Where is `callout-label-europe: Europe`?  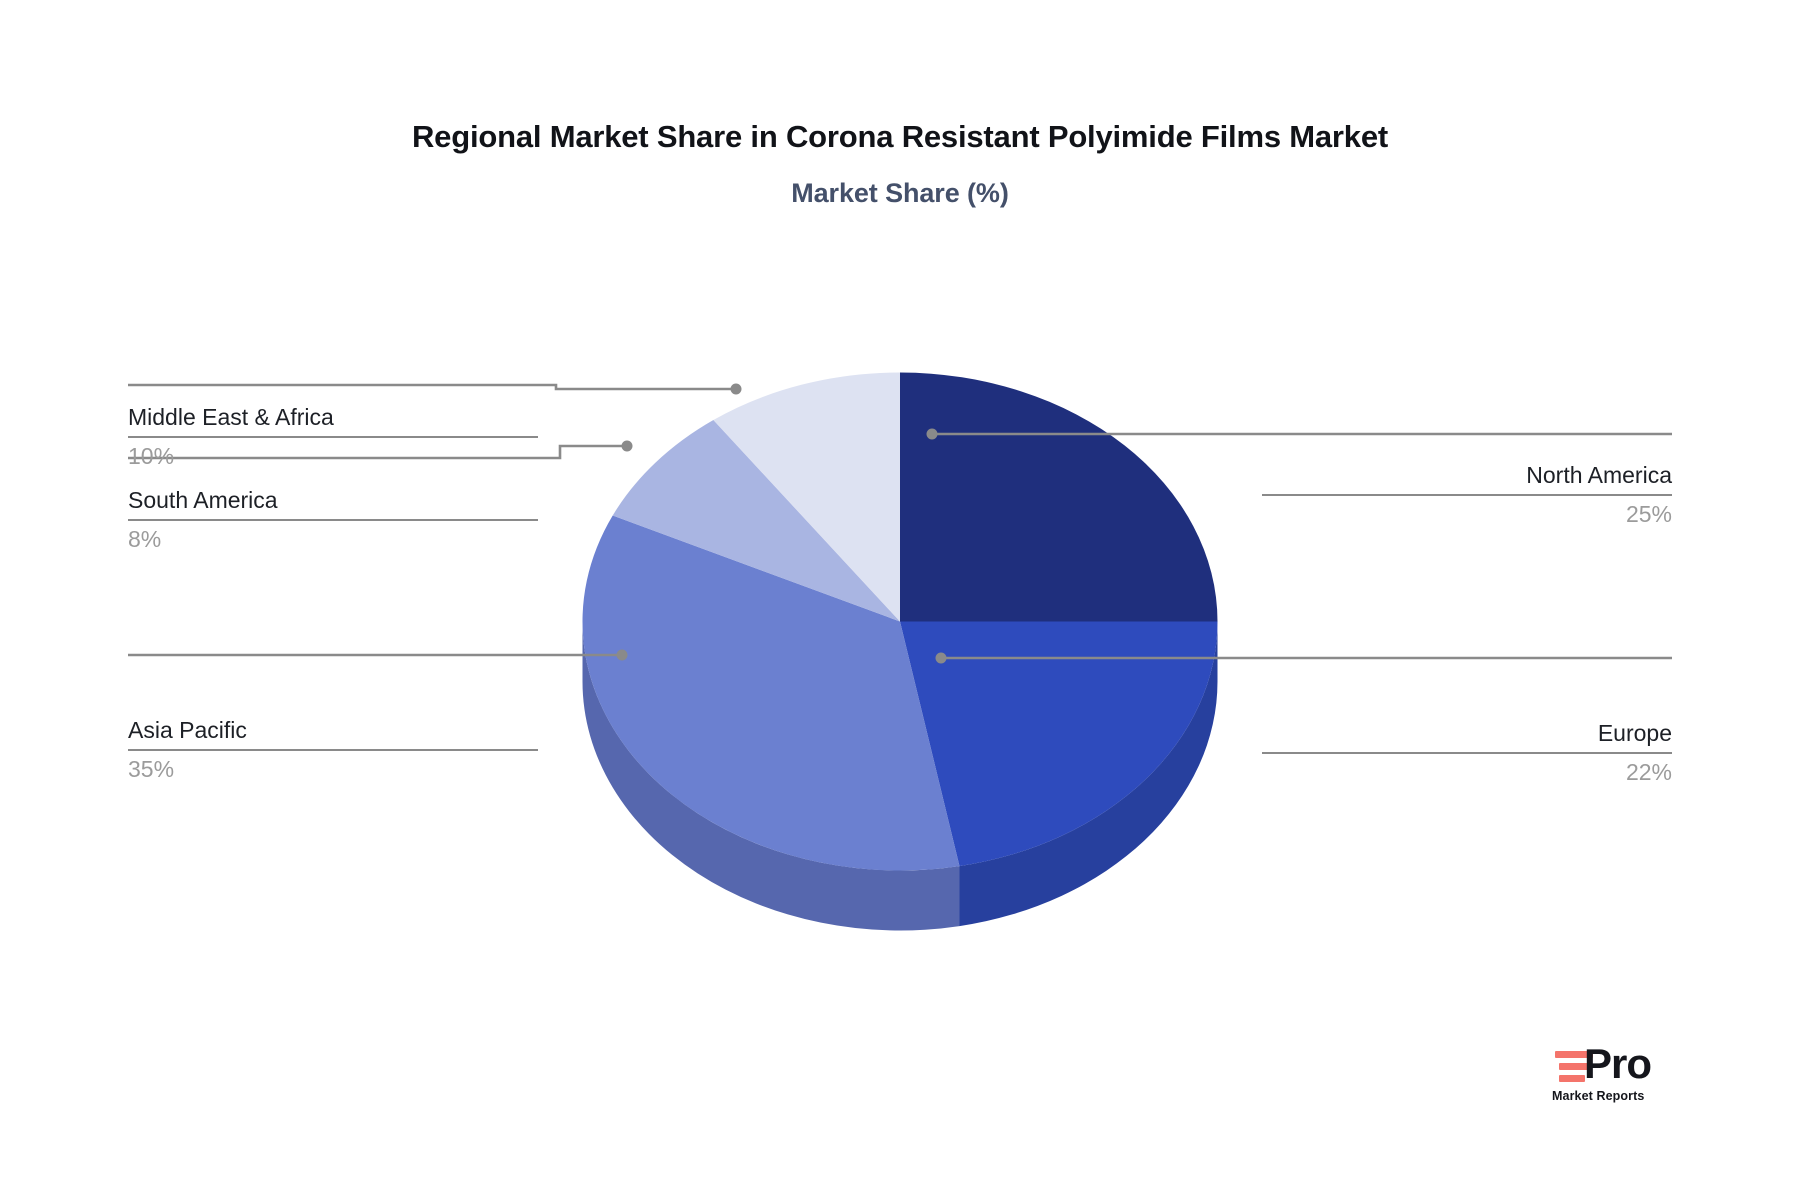 callout-label-europe: Europe is located at coordinates (1634, 733).